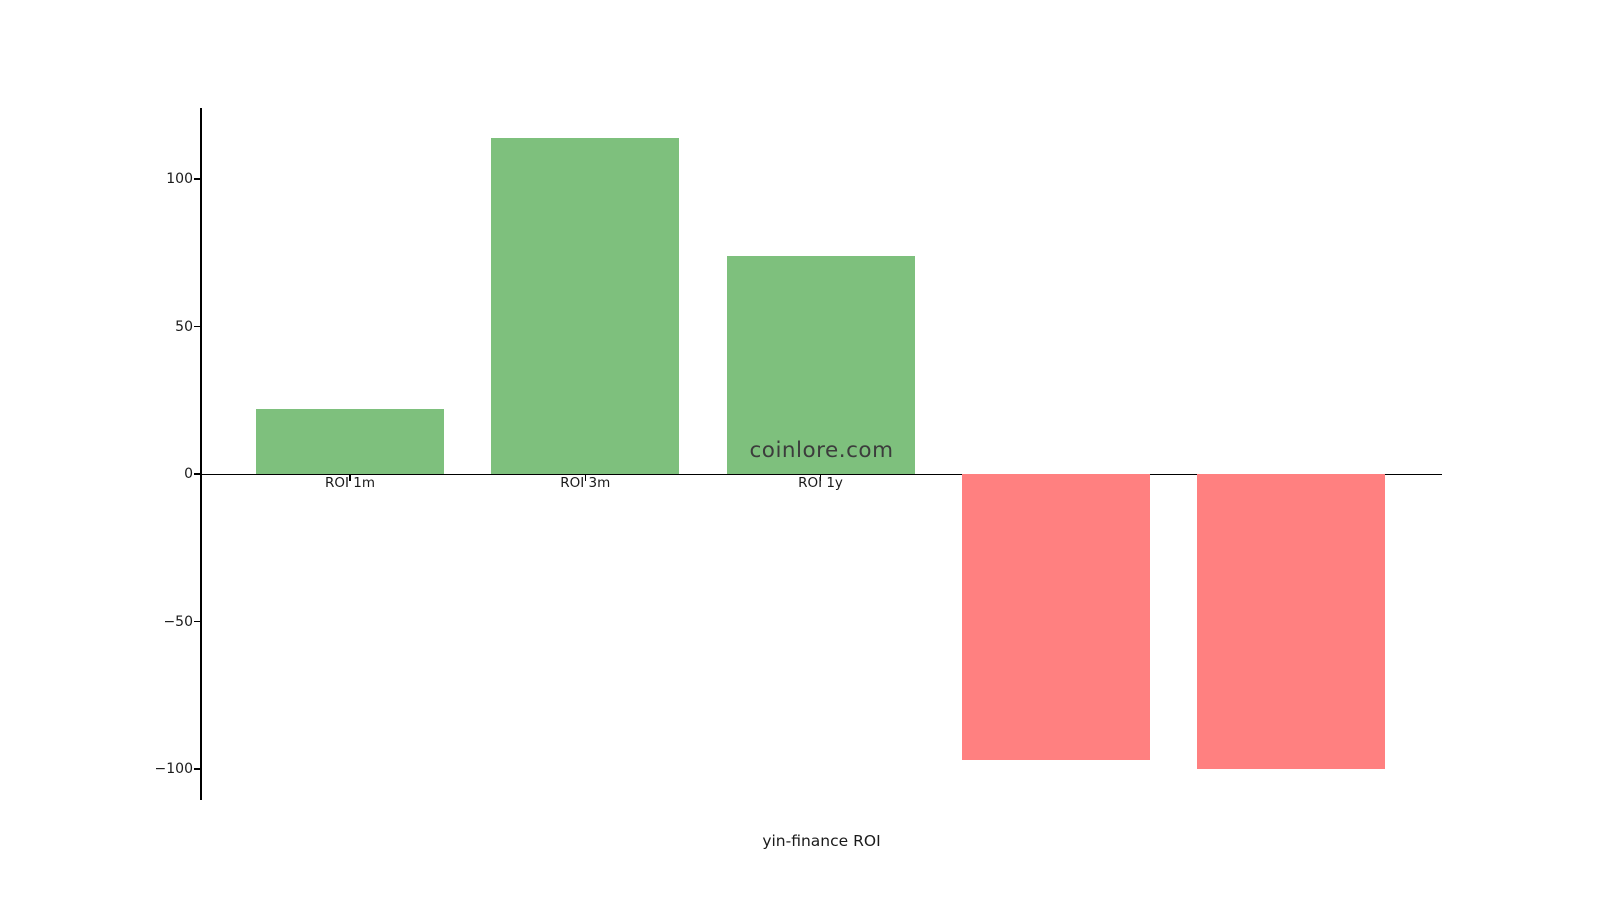 Image resolution: width=1600 pixels, height=900 pixels. I want to click on y-tick-label: −100, so click(173, 769).